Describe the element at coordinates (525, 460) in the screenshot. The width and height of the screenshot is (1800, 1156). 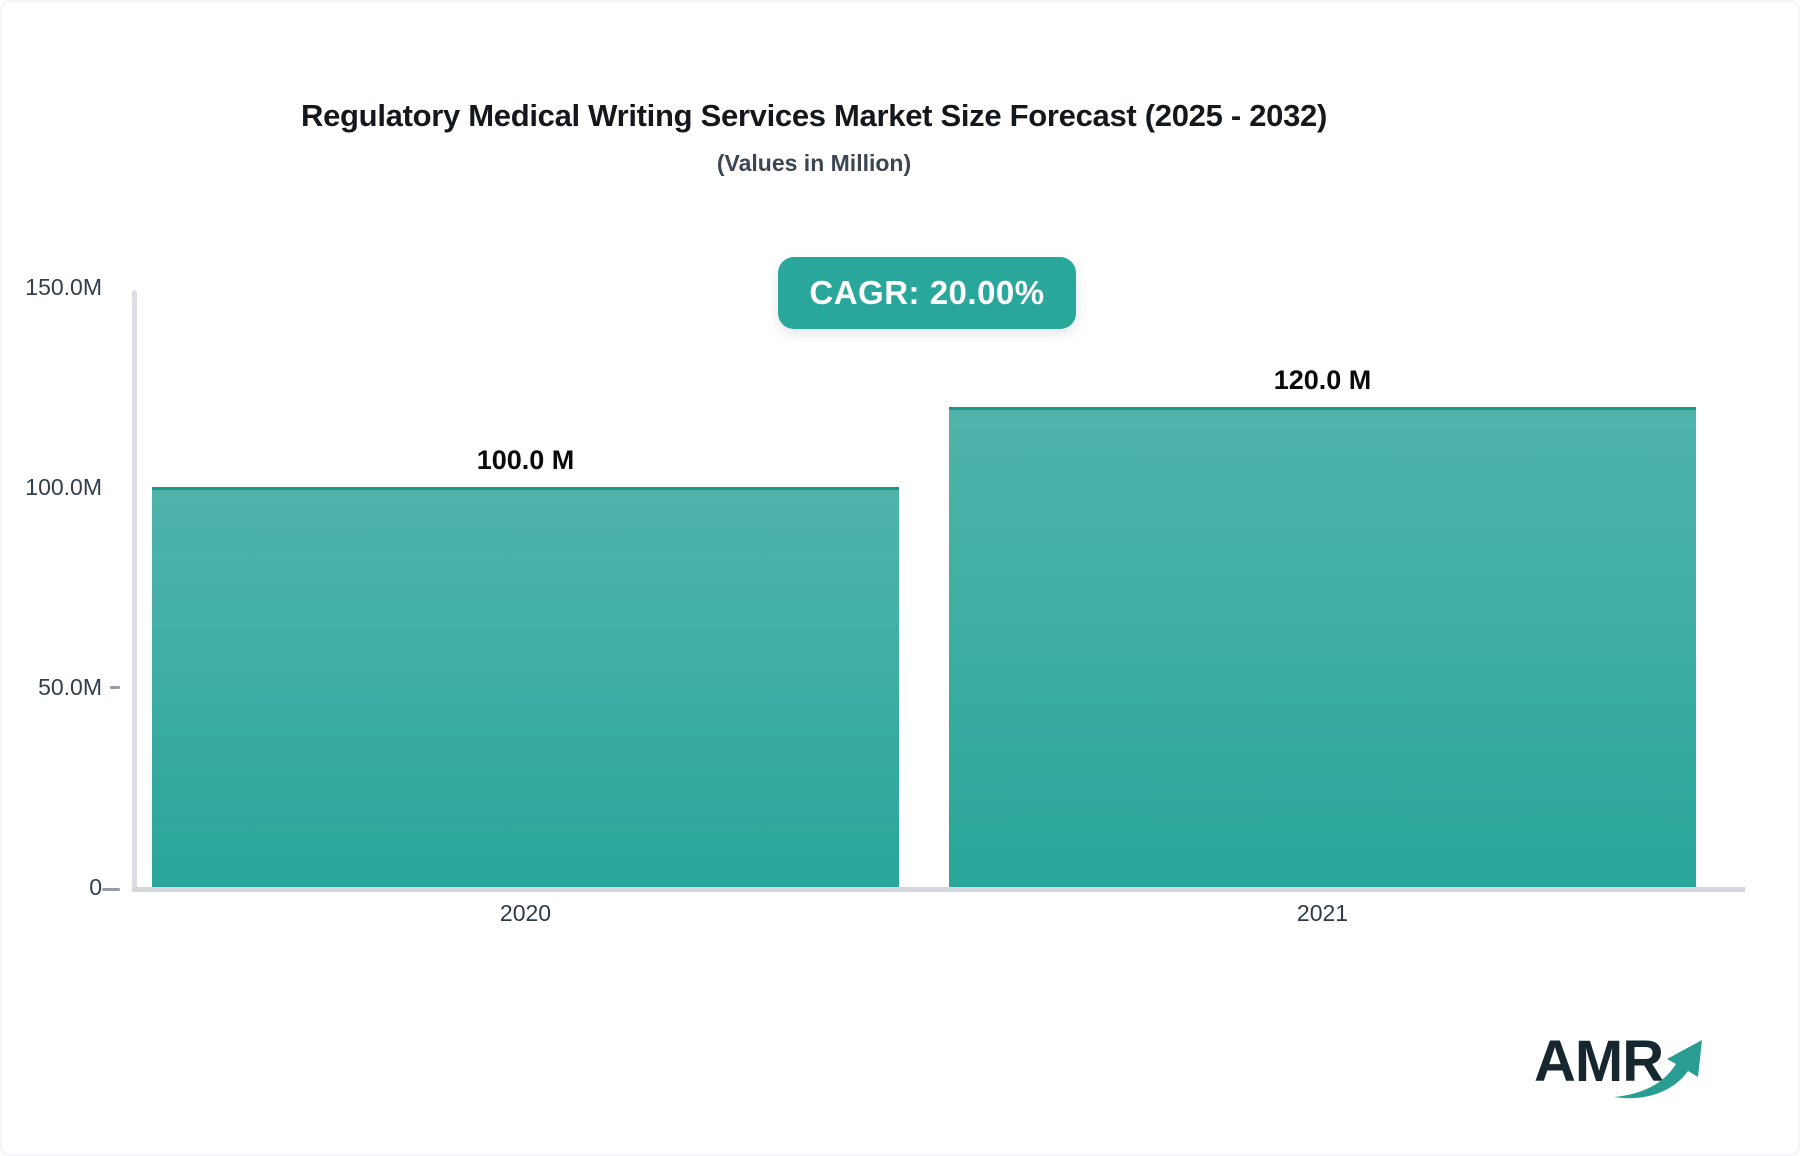
I see `bar-value-label-2020: 100.0 M` at that location.